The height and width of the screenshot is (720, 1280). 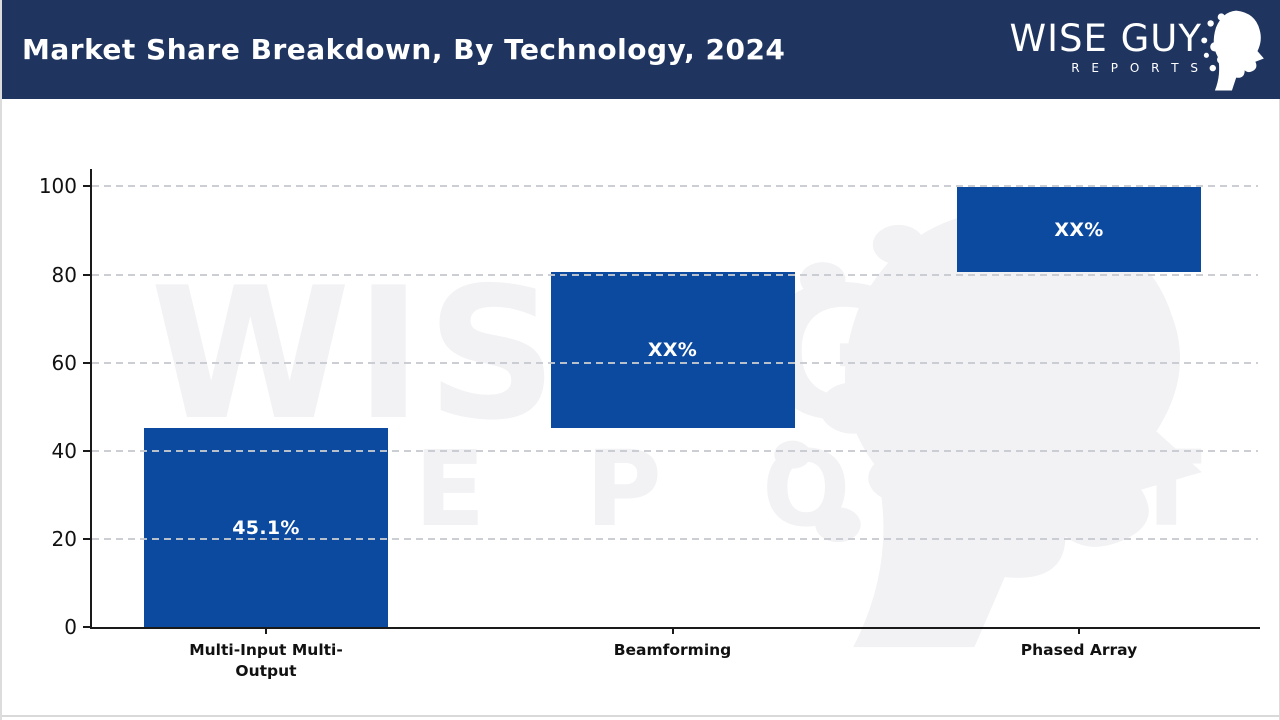 I want to click on bottom-border, so click(x=641, y=716).